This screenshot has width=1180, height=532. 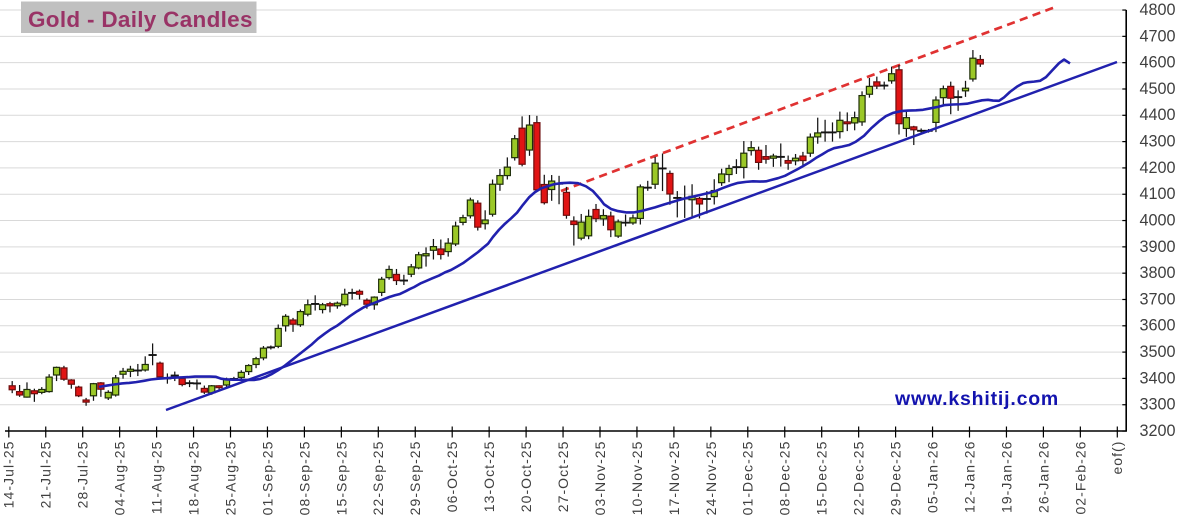 What do you see at coordinates (1158, 431) in the screenshot?
I see `svg-text: 3200` at bounding box center [1158, 431].